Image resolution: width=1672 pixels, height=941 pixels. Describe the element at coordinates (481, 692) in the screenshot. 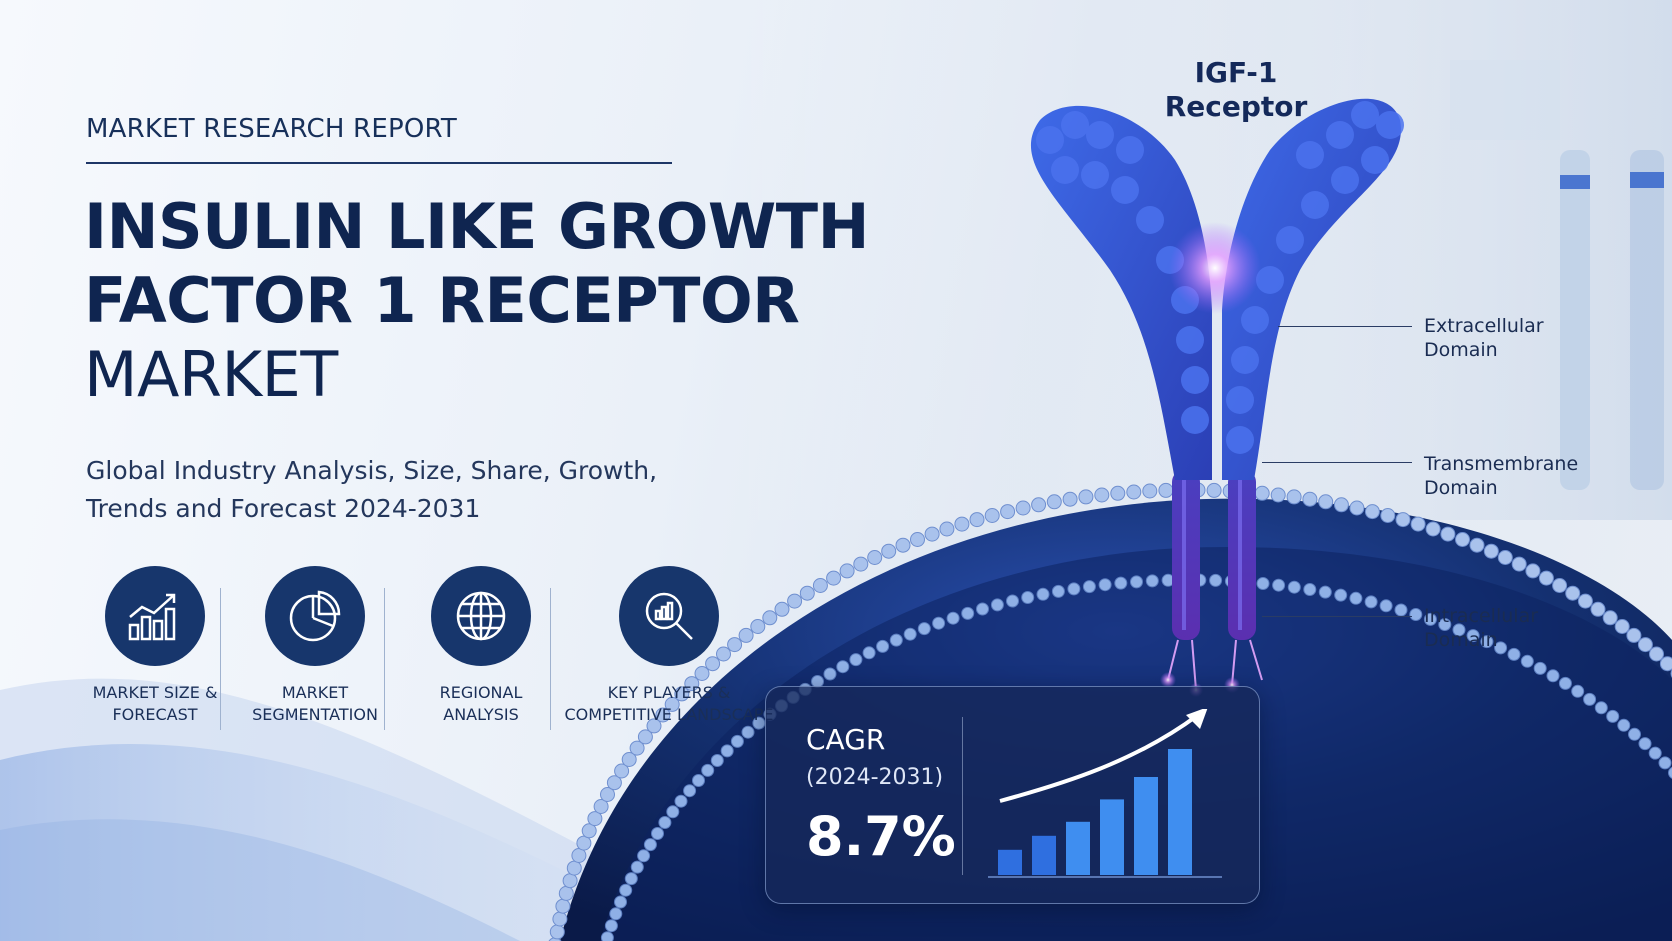

I see `feature-label-3a: REGIONAL` at that location.